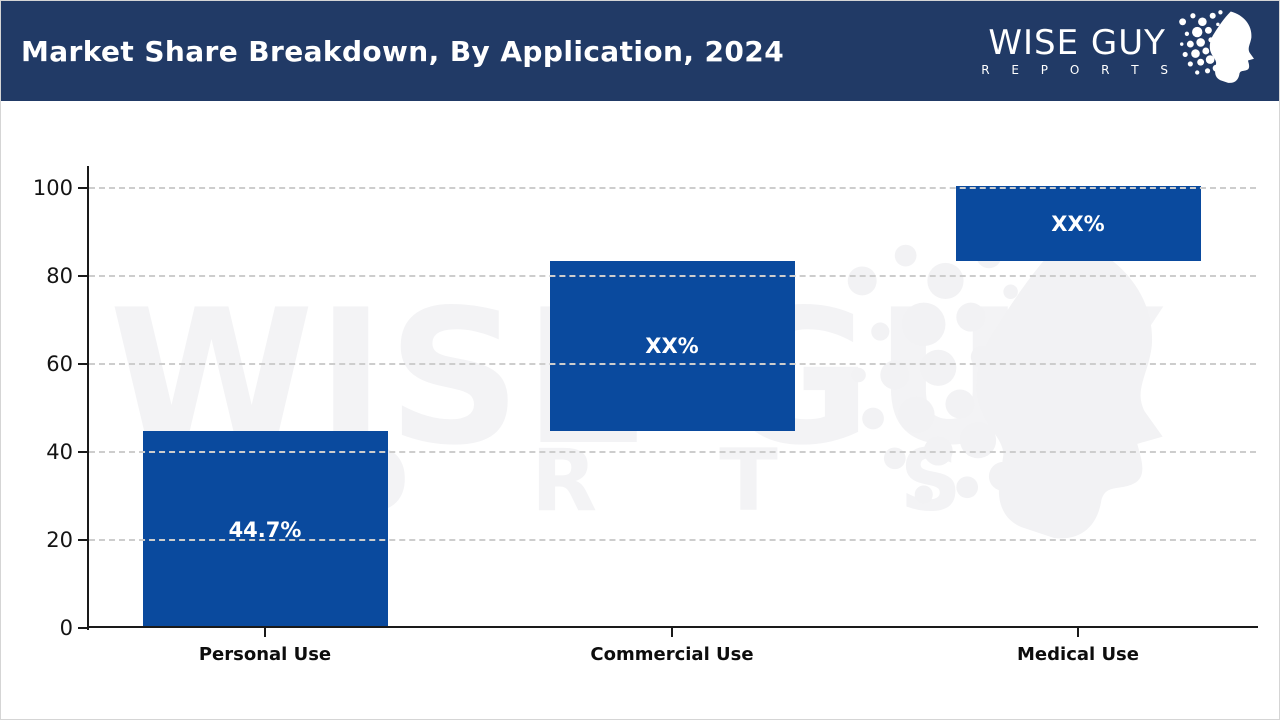 The height and width of the screenshot is (720, 1280). Describe the element at coordinates (59, 451) in the screenshot. I see `y-tick-label: 40` at that location.